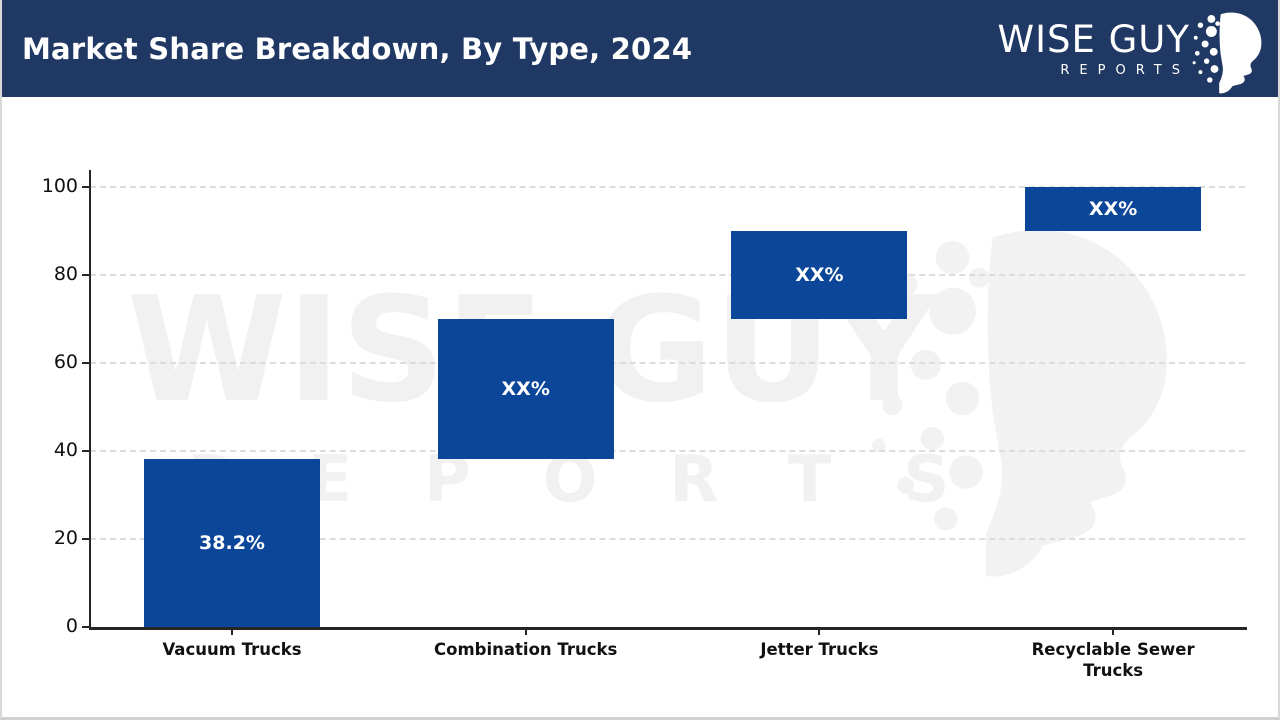 Image resolution: width=1280 pixels, height=720 pixels. I want to click on y-axis-tick-label: 20, so click(65, 538).